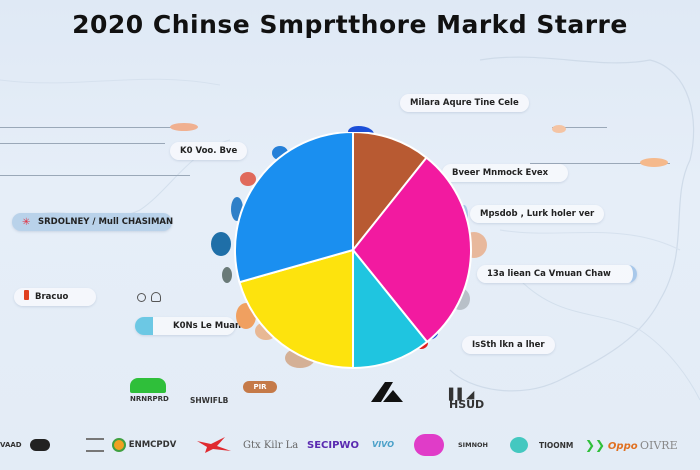 This screenshot has width=700, height=470. What do you see at coordinates (11, 445) in the screenshot?
I see `logo-vaad: VAAD` at bounding box center [11, 445].